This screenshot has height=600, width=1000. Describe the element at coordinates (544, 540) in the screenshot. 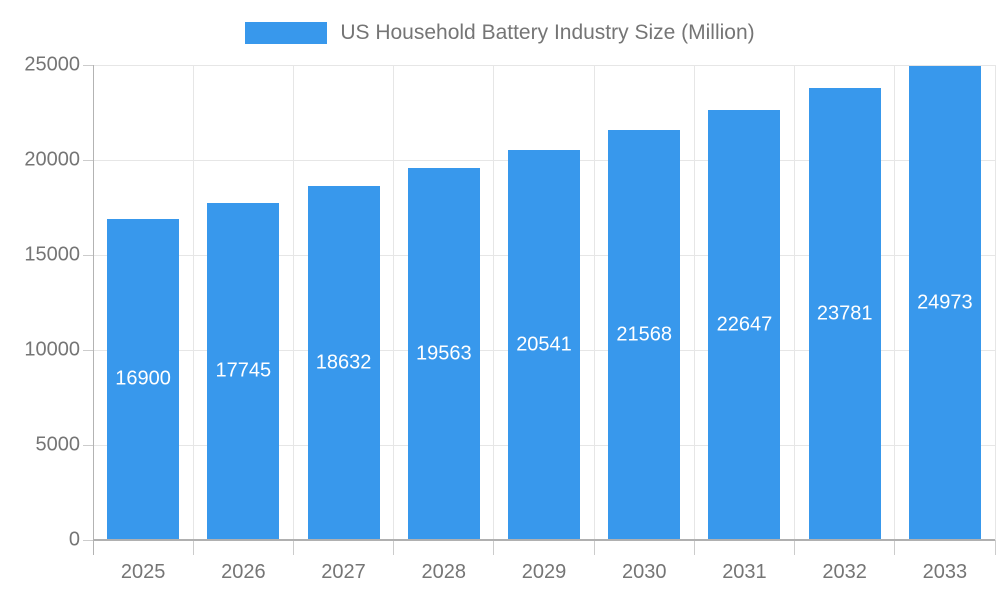

I see `x-axis-line` at that location.